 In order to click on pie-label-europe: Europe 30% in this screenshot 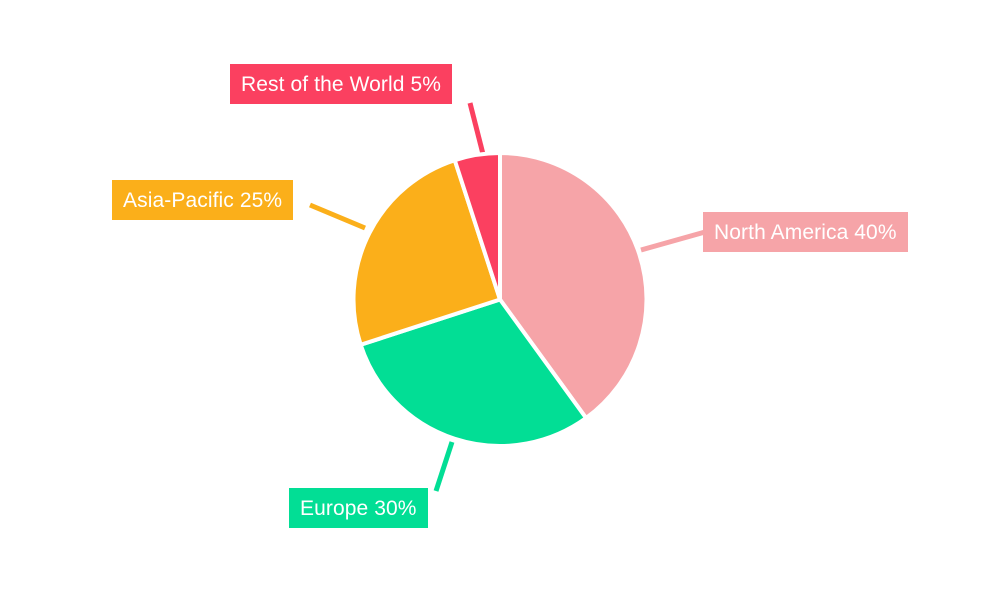, I will do `click(358, 508)`.